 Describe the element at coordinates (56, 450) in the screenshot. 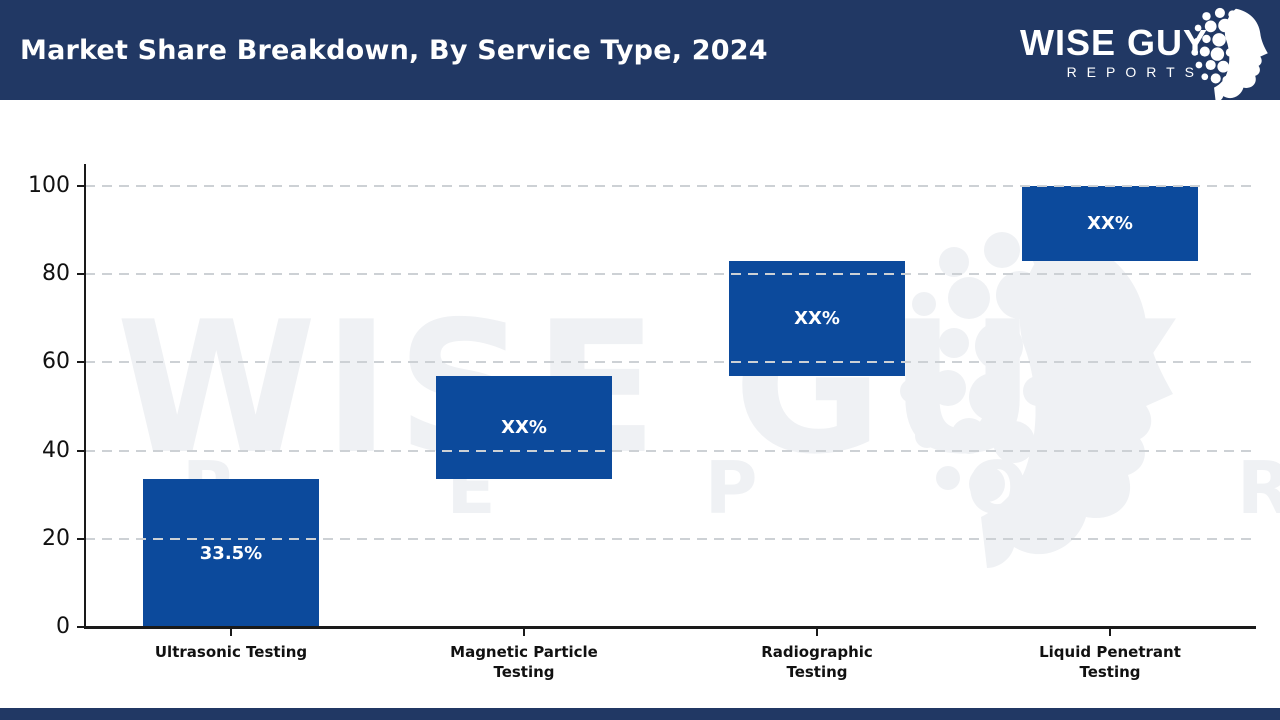

I see `y-tick-label: 40` at that location.